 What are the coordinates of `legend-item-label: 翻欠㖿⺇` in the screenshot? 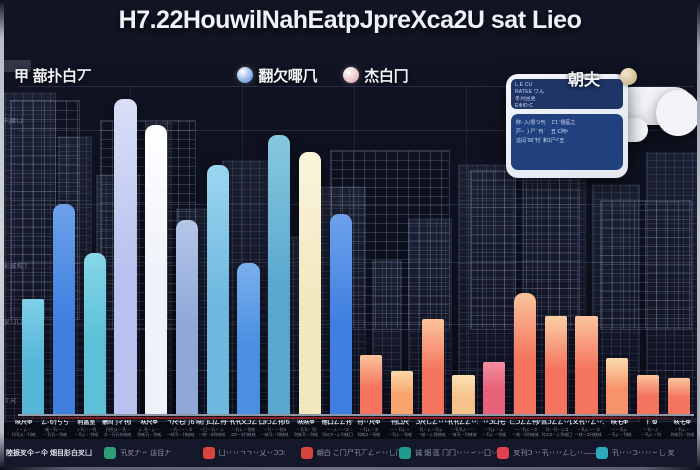 It's located at (288, 76).